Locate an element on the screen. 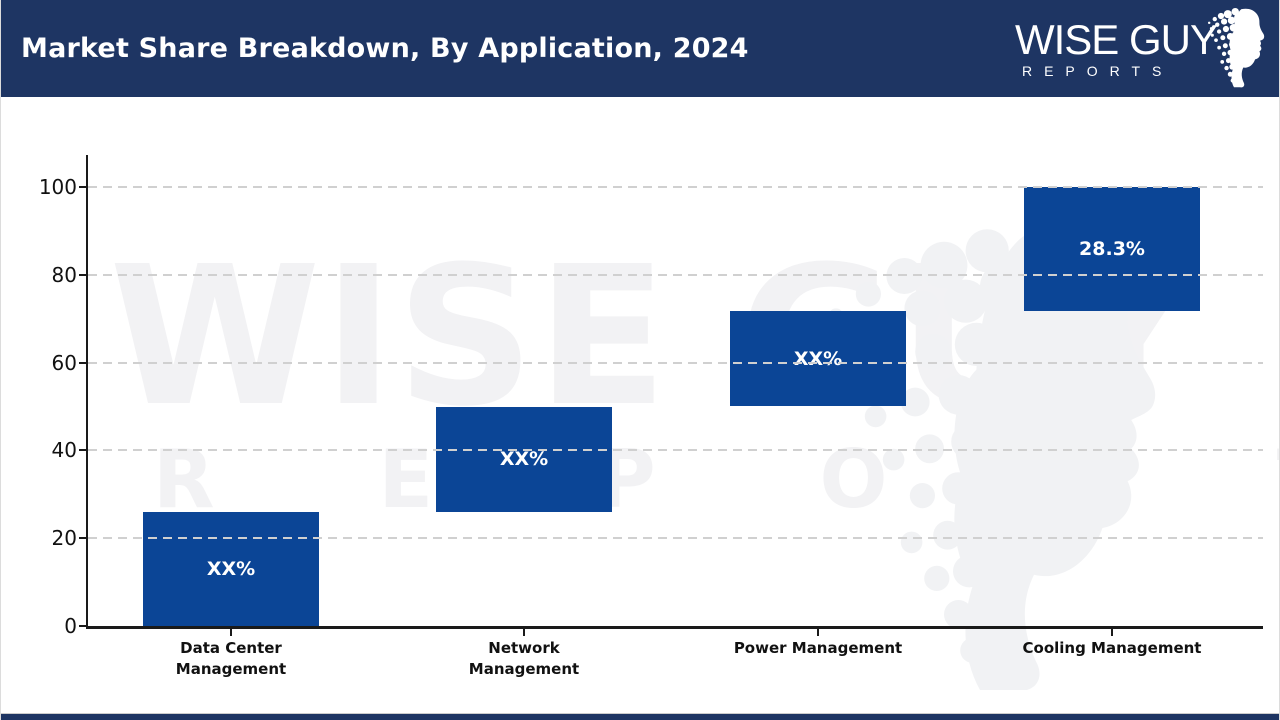 The image size is (1280, 720). bar-value-label: 28.3% is located at coordinates (1112, 249).